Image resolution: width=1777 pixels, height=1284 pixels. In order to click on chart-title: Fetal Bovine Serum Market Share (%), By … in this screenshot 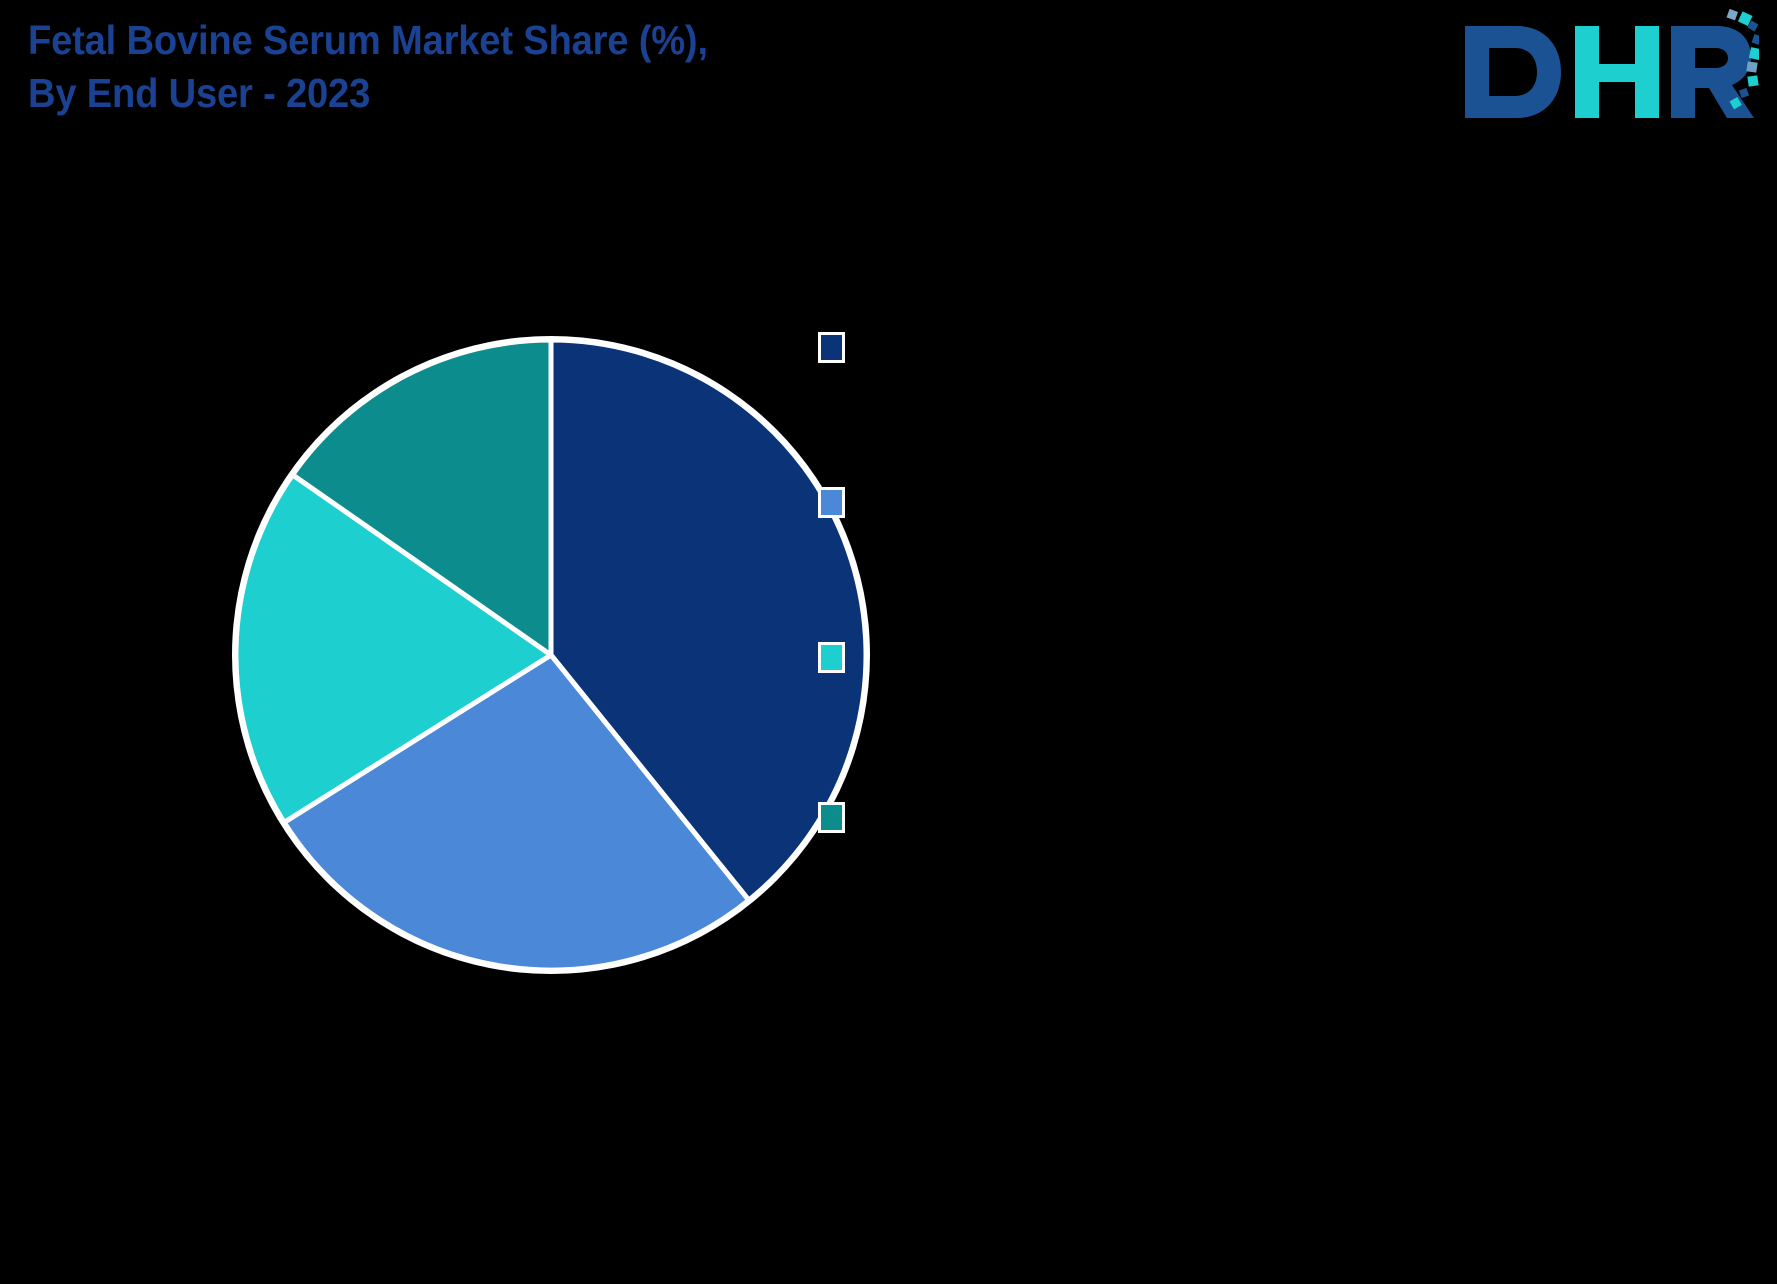, I will do `click(368, 67)`.